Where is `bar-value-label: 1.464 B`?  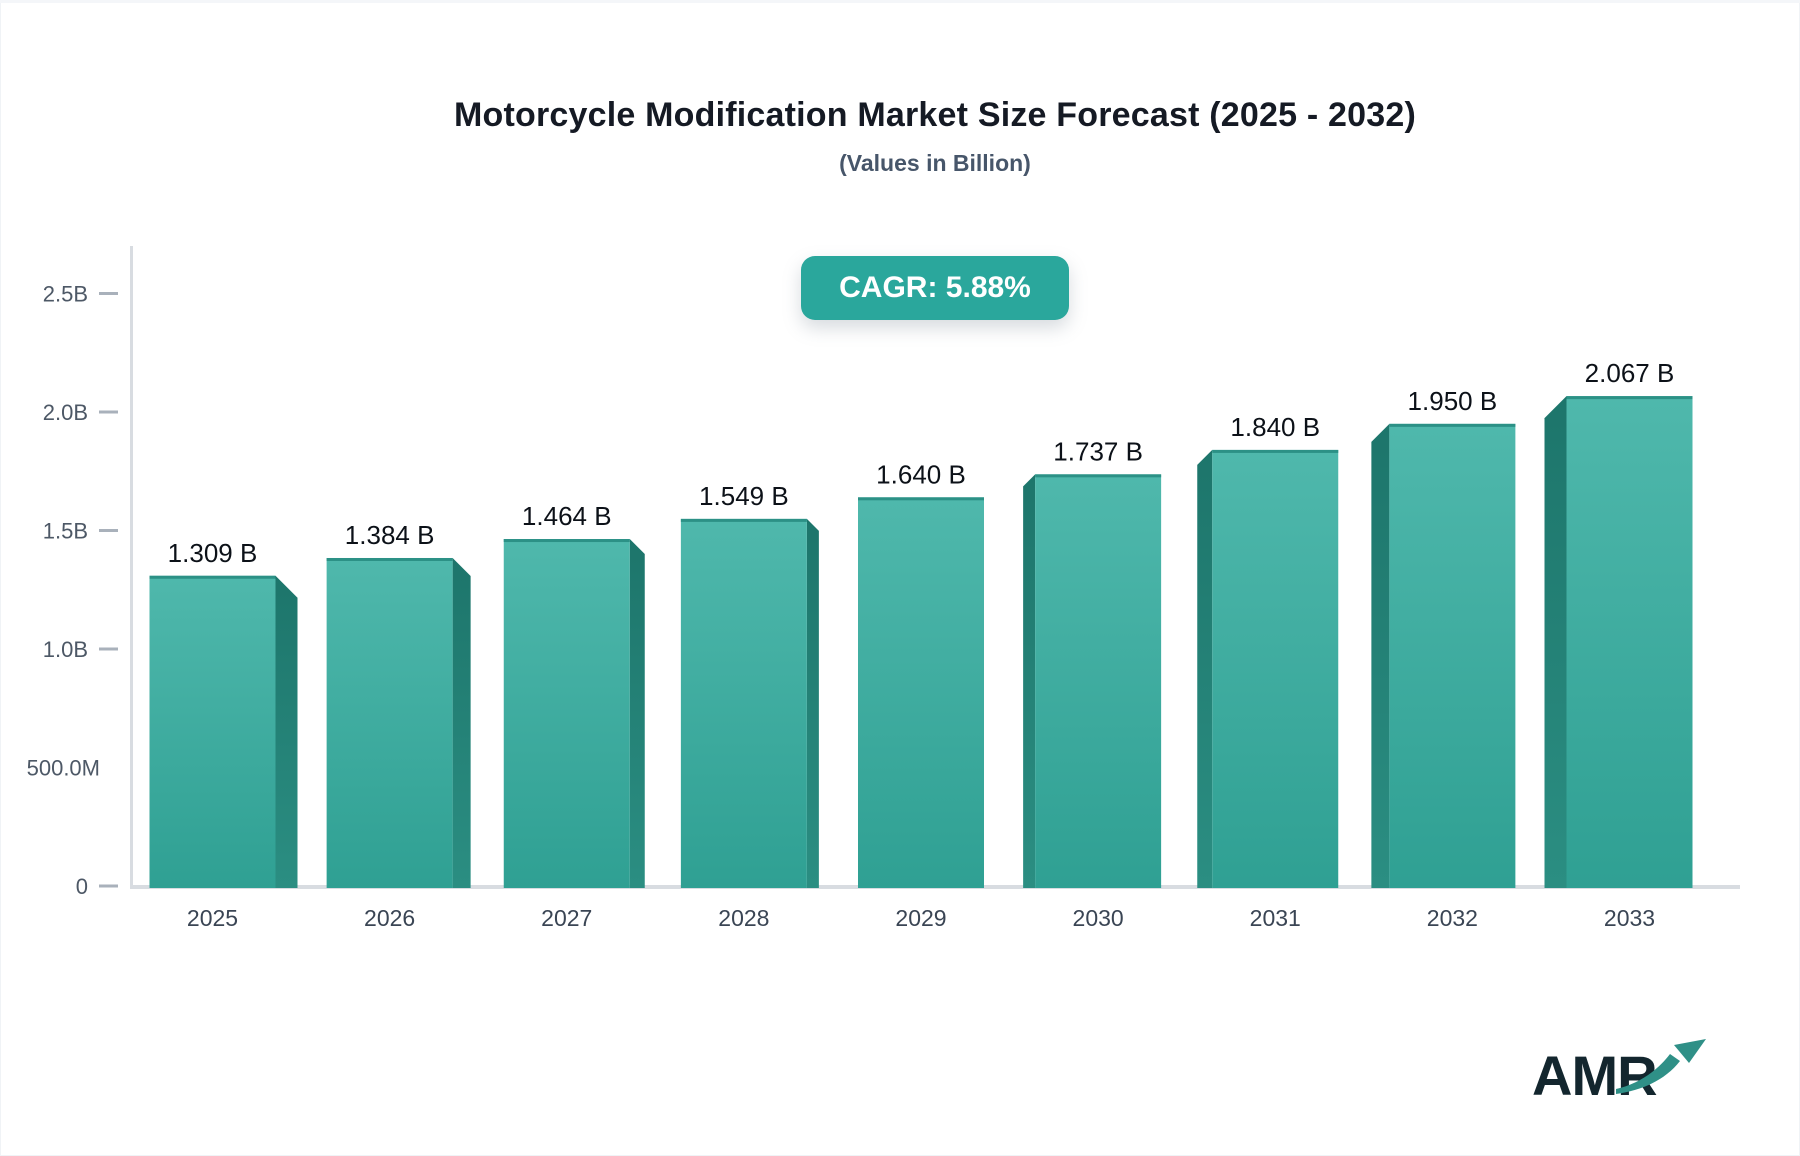 bar-value-label: 1.464 B is located at coordinates (567, 516).